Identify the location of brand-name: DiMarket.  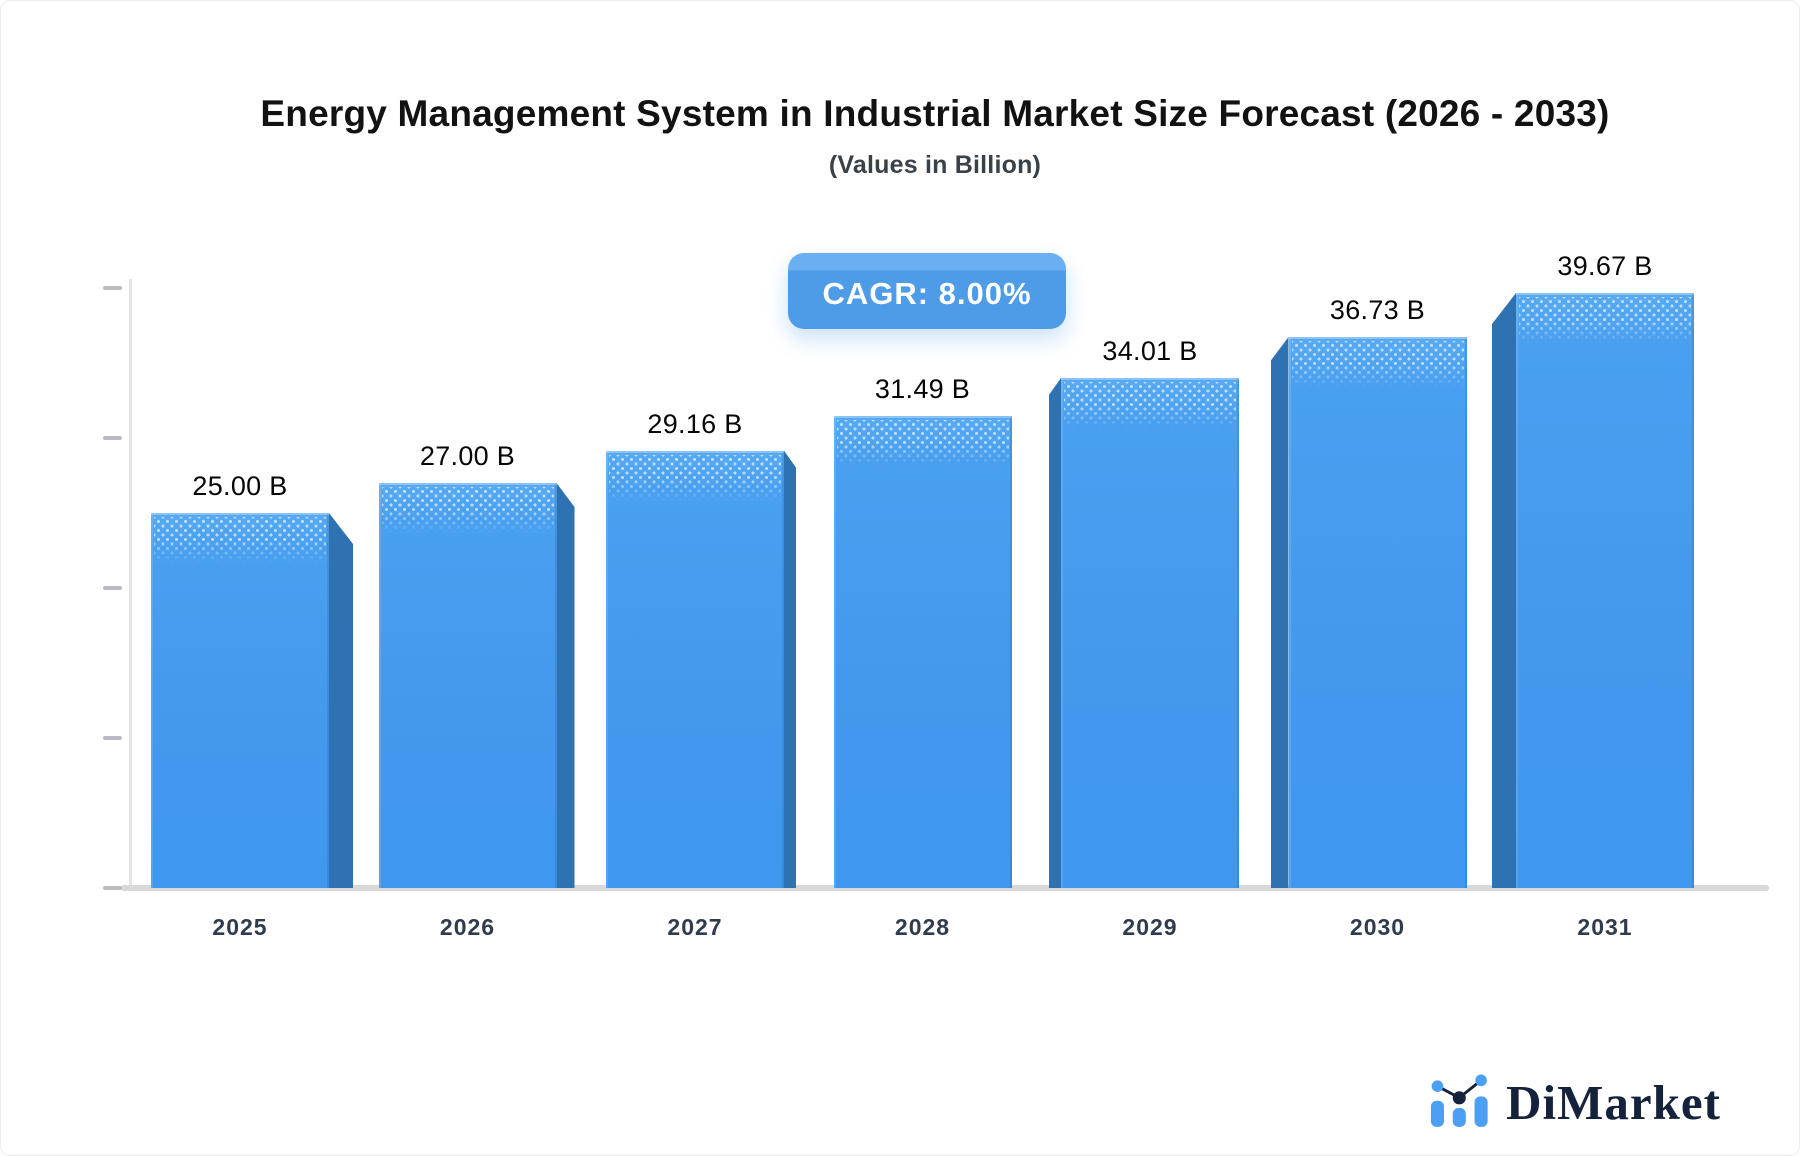
(1613, 1102).